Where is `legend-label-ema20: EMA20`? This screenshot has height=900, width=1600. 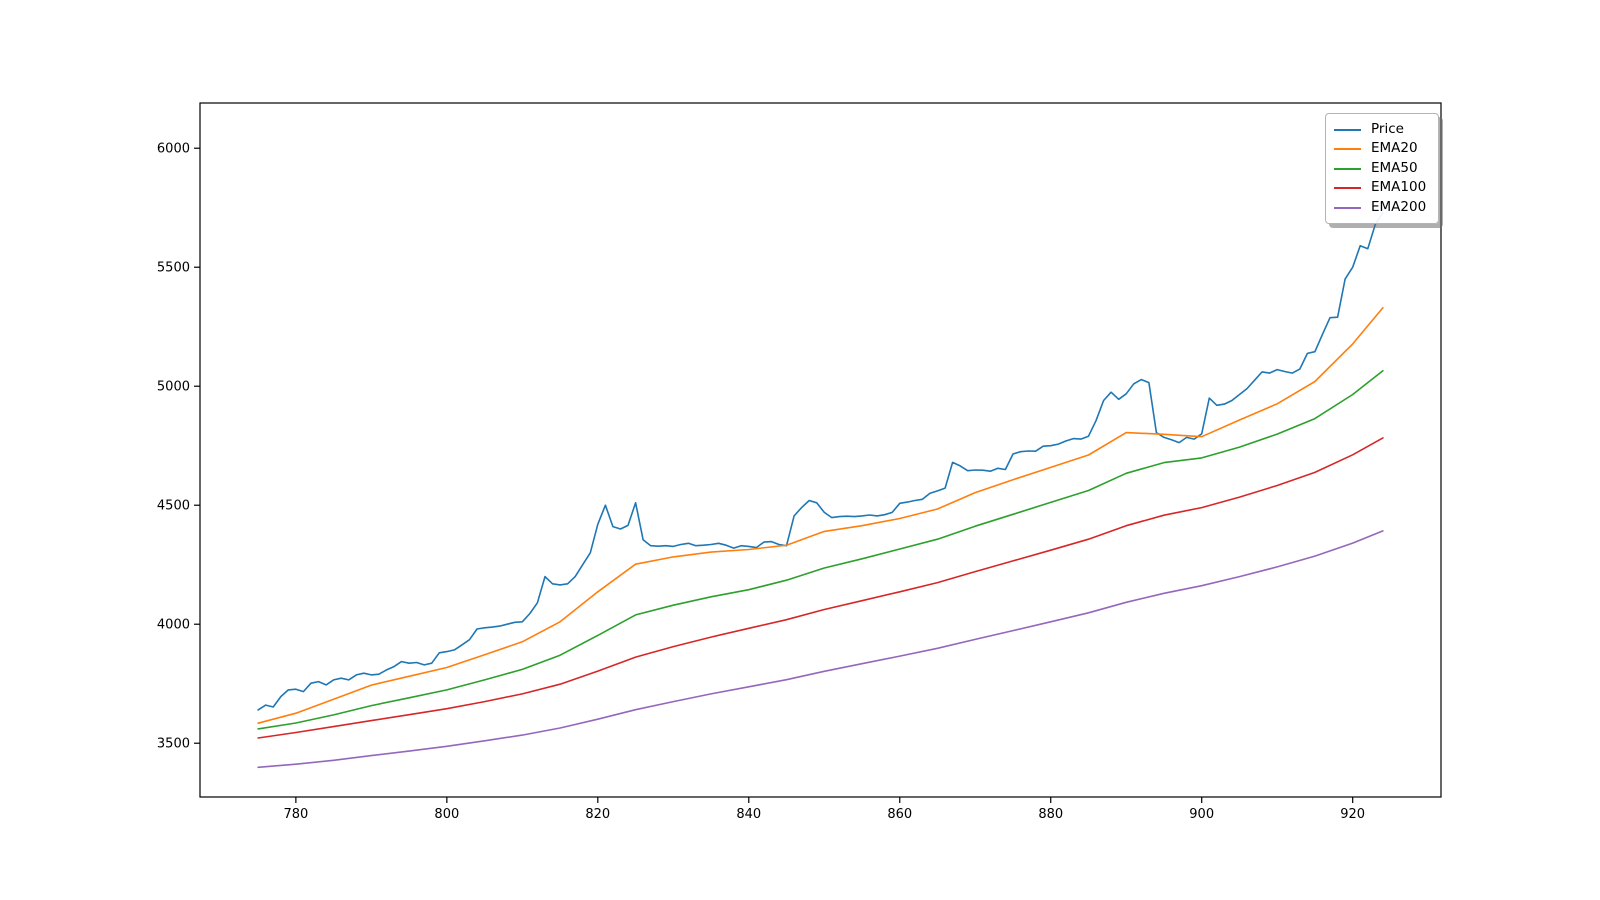 legend-label-ema20: EMA20 is located at coordinates (1394, 148).